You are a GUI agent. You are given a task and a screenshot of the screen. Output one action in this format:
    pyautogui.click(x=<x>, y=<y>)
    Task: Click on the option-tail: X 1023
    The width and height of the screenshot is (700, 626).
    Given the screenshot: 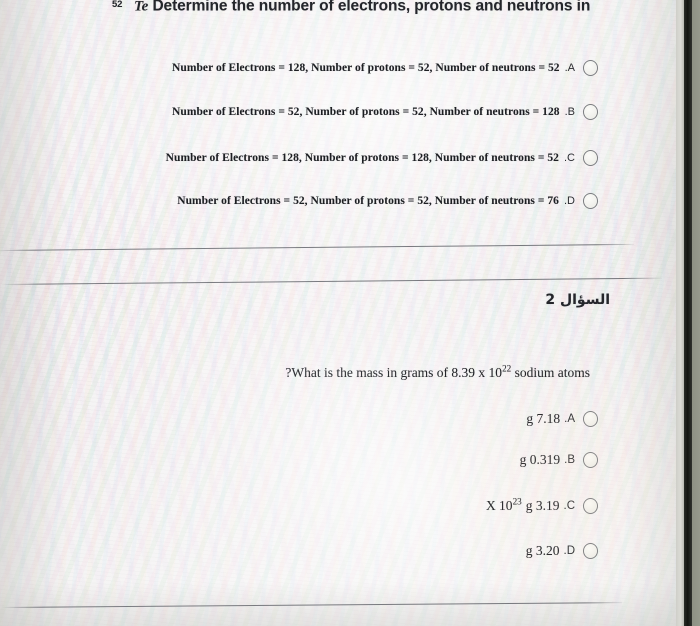 What is the action you would take?
    pyautogui.click(x=503, y=504)
    